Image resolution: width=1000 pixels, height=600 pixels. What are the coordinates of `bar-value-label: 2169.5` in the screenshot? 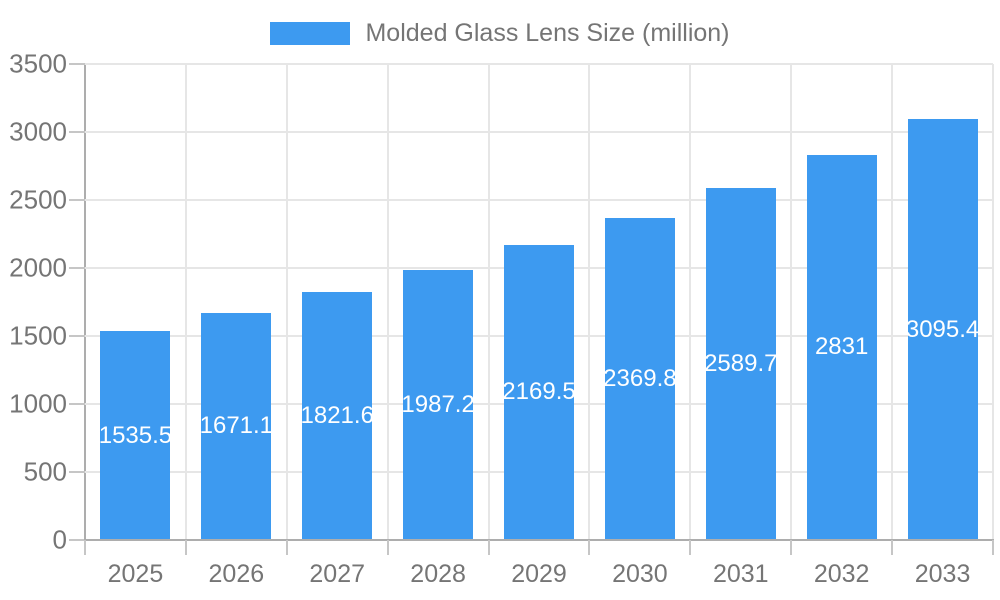 It's located at (539, 392).